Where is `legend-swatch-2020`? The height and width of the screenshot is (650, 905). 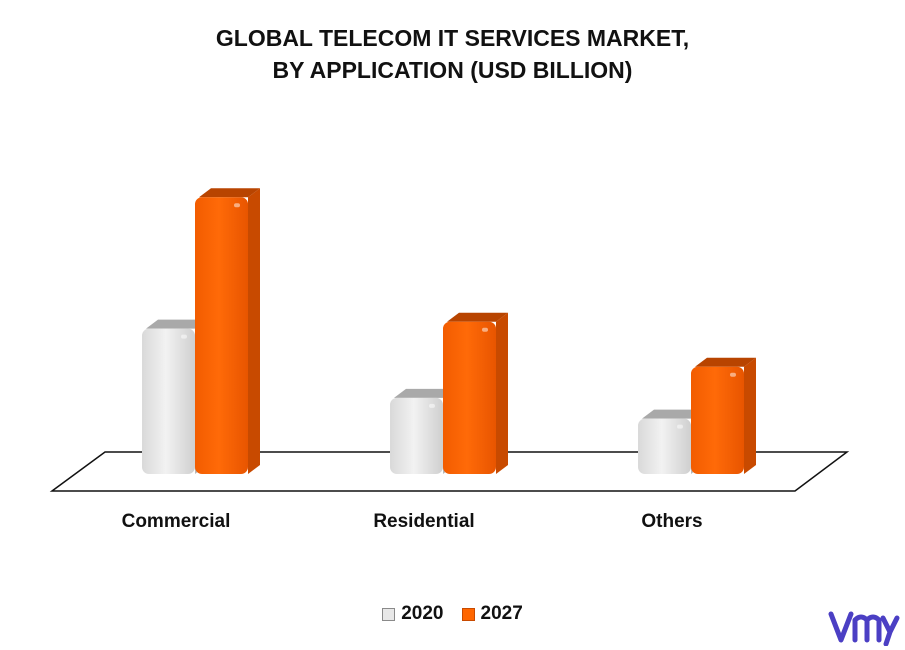
legend-swatch-2020 is located at coordinates (389, 614).